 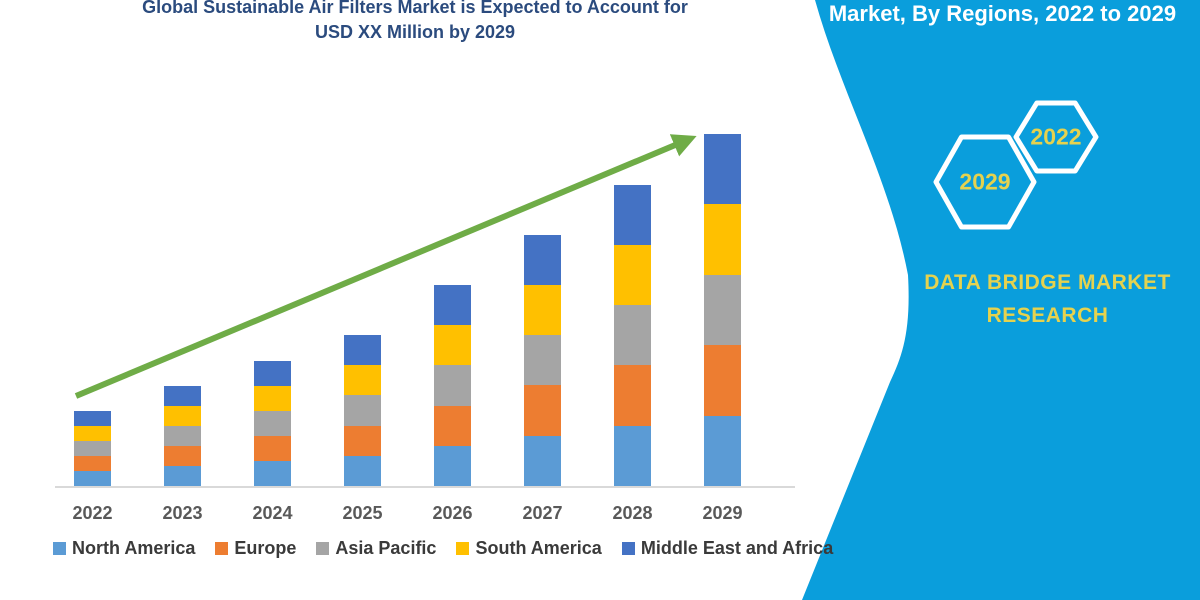 I want to click on x-axis-label-2022: 2022, so click(x=92, y=513).